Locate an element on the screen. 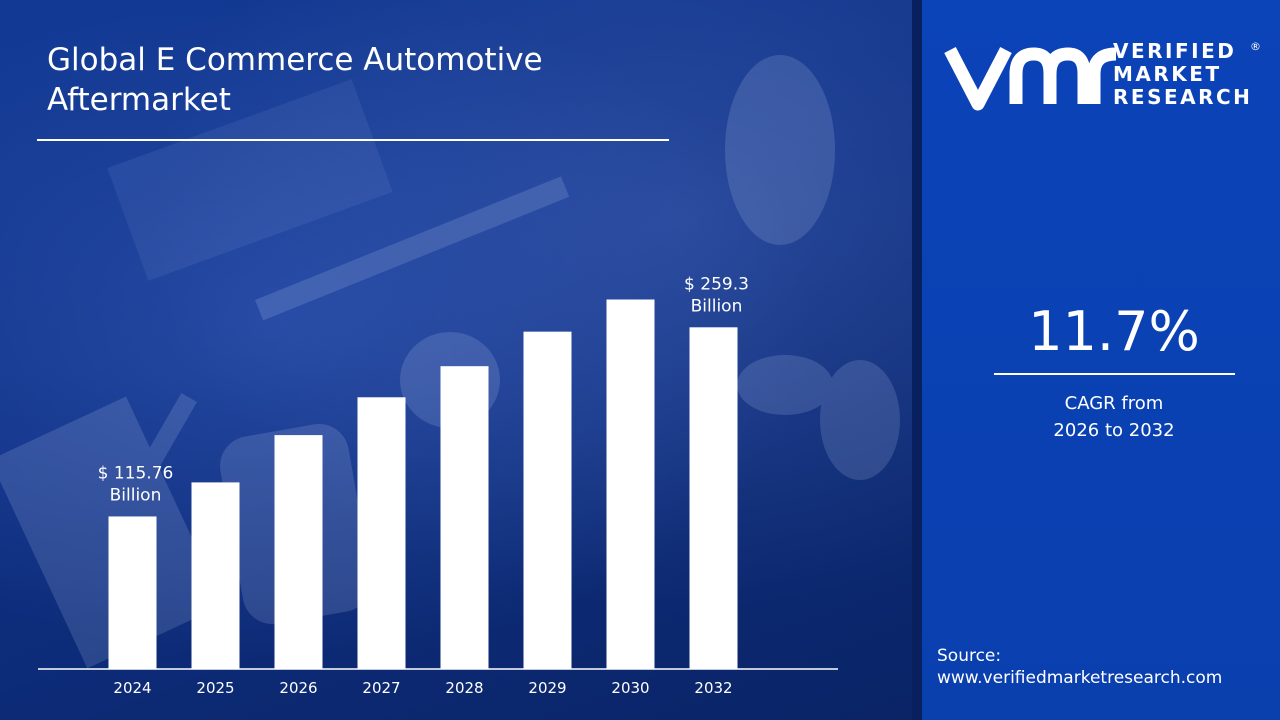 The height and width of the screenshot is (720, 1280). x-tick-2032: 2032 is located at coordinates (713, 688).